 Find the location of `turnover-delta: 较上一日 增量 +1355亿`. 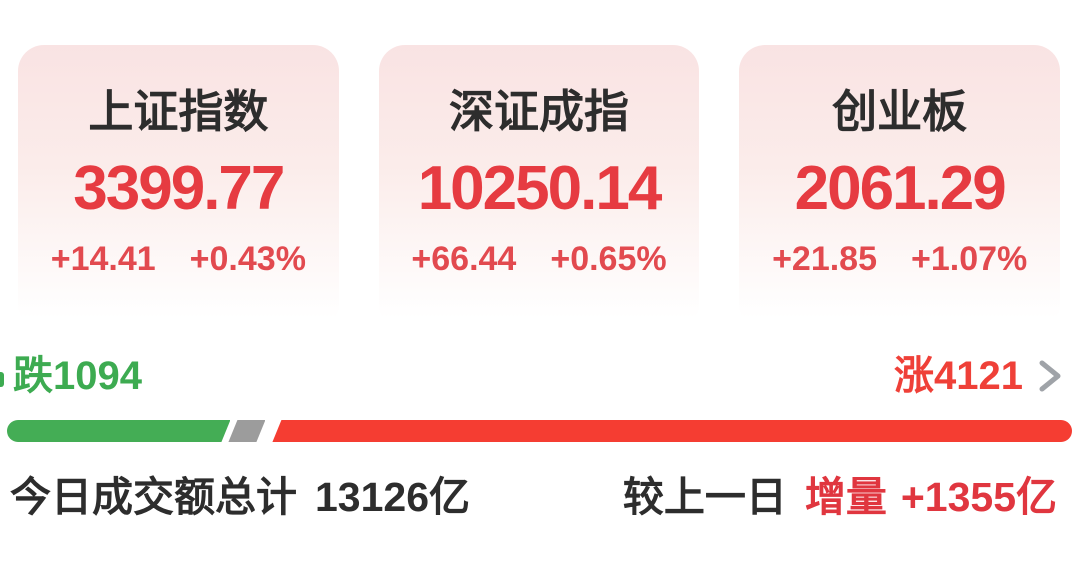

turnover-delta: 较上一日 增量 +1355亿 is located at coordinates (840, 497).